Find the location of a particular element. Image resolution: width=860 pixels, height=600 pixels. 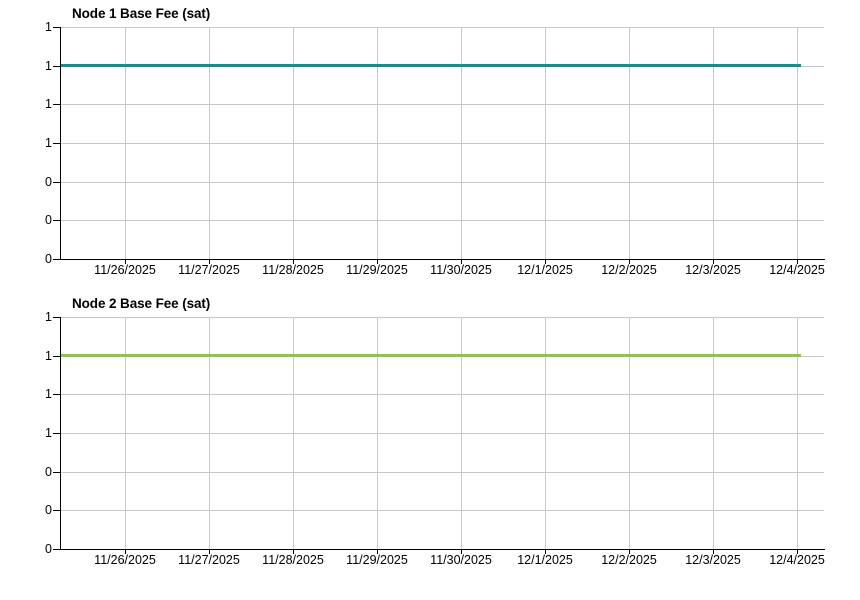

chart-title-node-1: Node 1 Base Fee (sat) is located at coordinates (141, 13).